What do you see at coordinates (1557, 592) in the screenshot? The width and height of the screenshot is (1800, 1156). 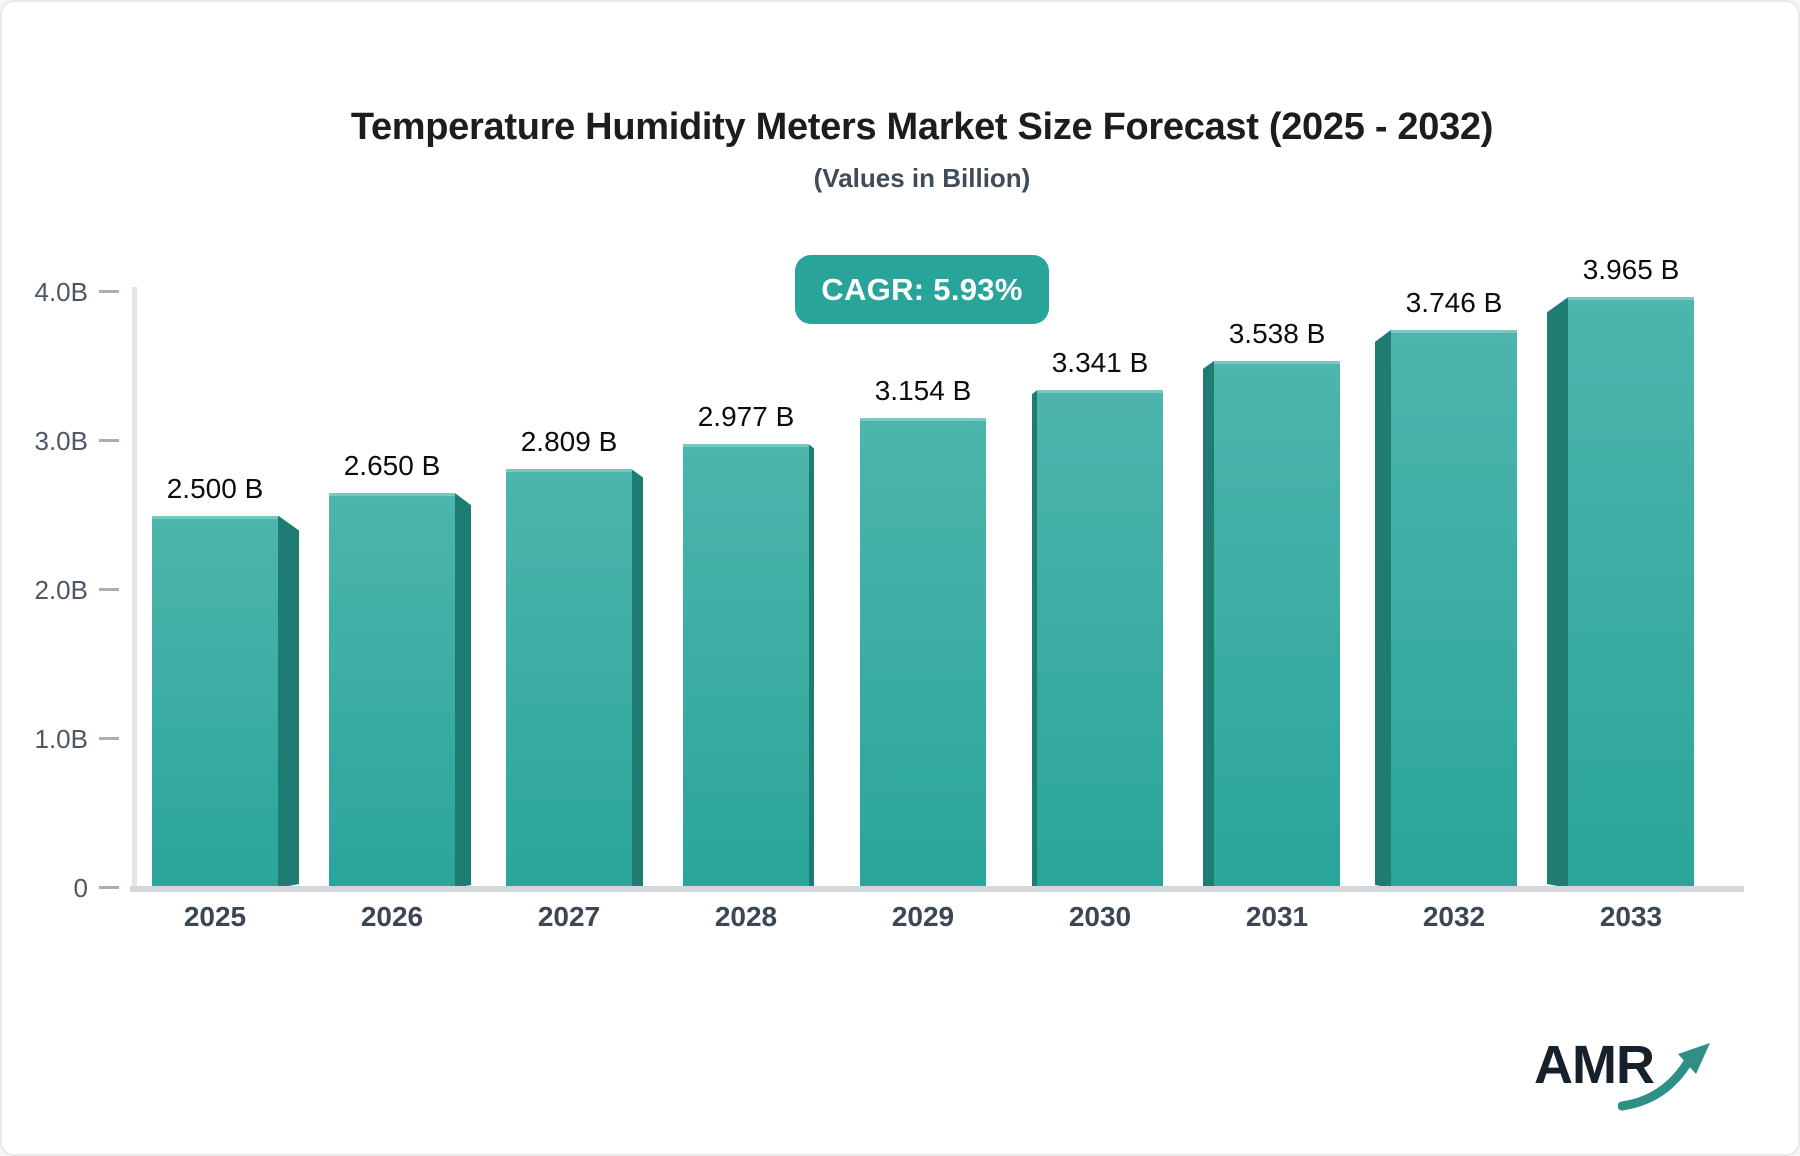 I see `bar-side-2033` at bounding box center [1557, 592].